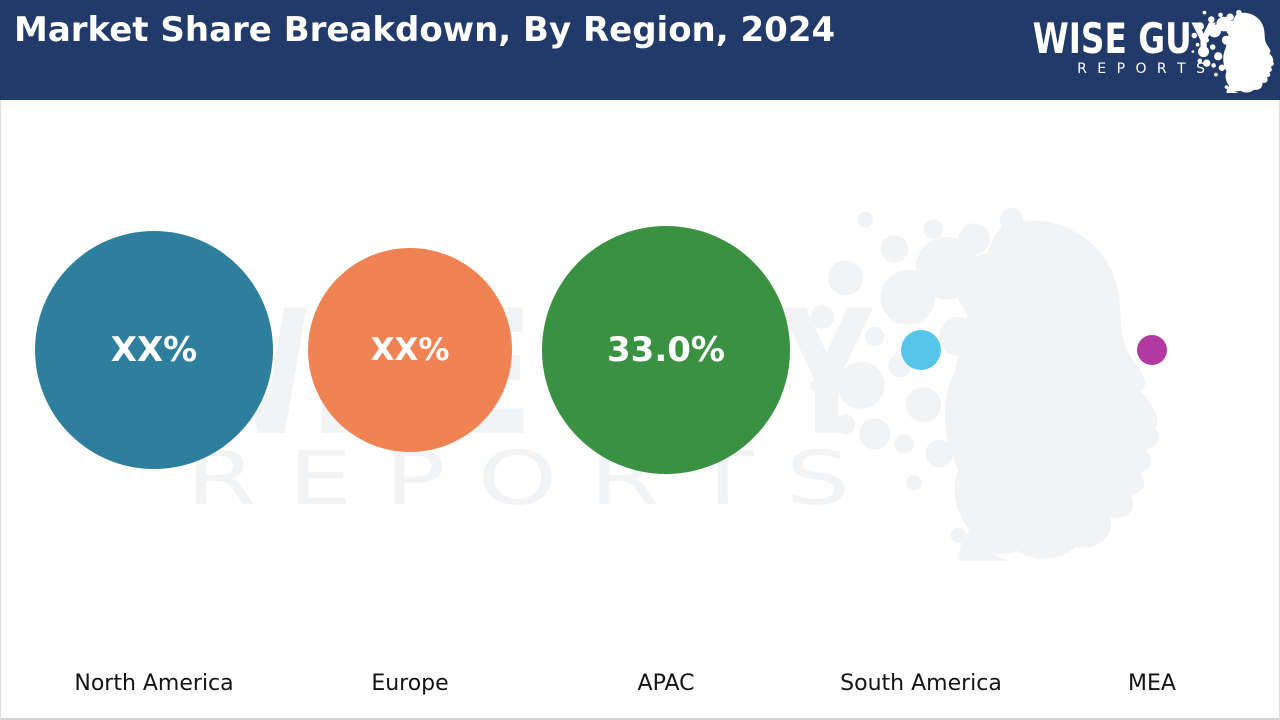 Image resolution: width=1280 pixels, height=720 pixels. I want to click on bubble-value-europe: XX%, so click(410, 350).